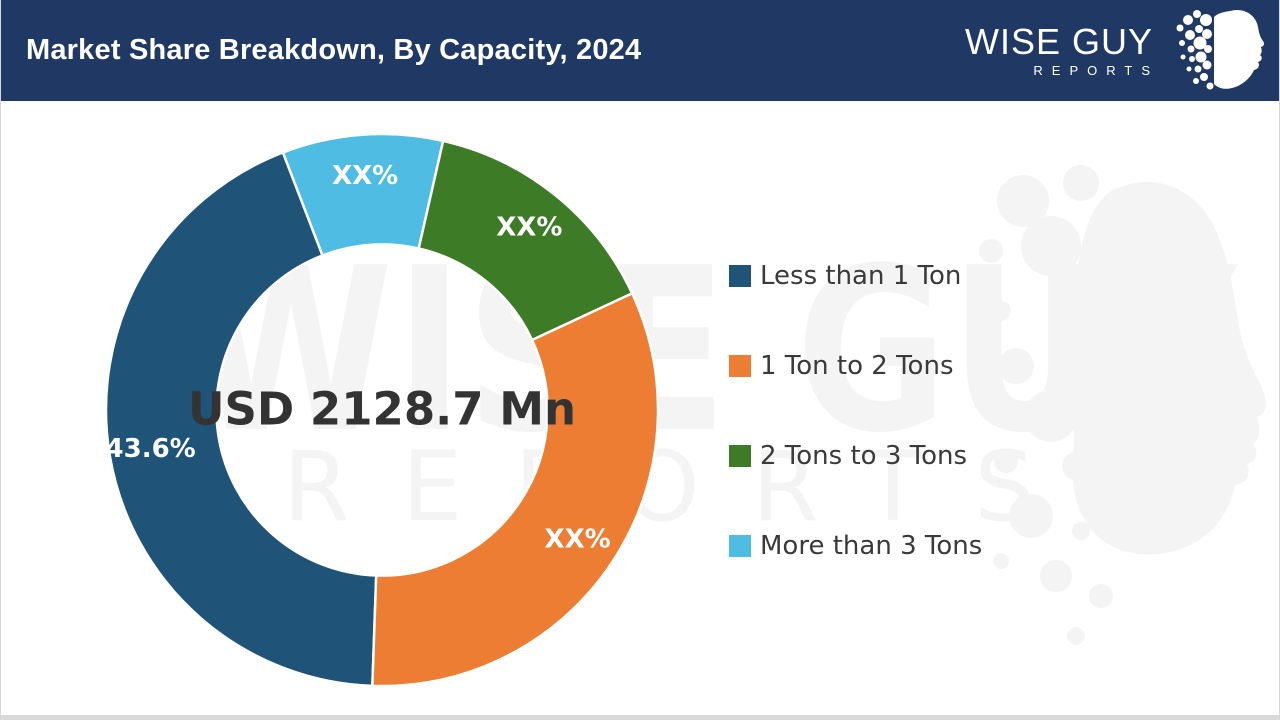 Image resolution: width=1280 pixels, height=720 pixels. I want to click on slice-label: 43.6%, so click(151, 449).